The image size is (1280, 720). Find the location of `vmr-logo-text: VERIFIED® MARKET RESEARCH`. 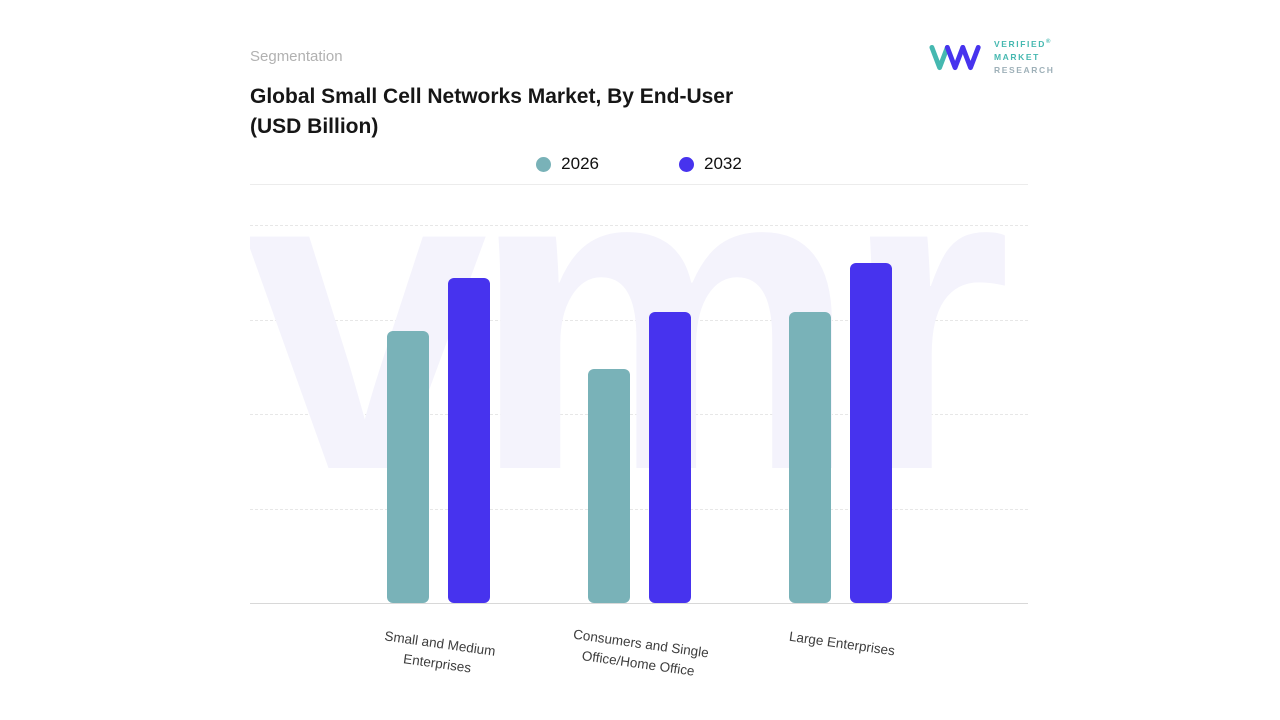

vmr-logo-text: VERIFIED® MARKET RESEARCH is located at coordinates (1024, 58).